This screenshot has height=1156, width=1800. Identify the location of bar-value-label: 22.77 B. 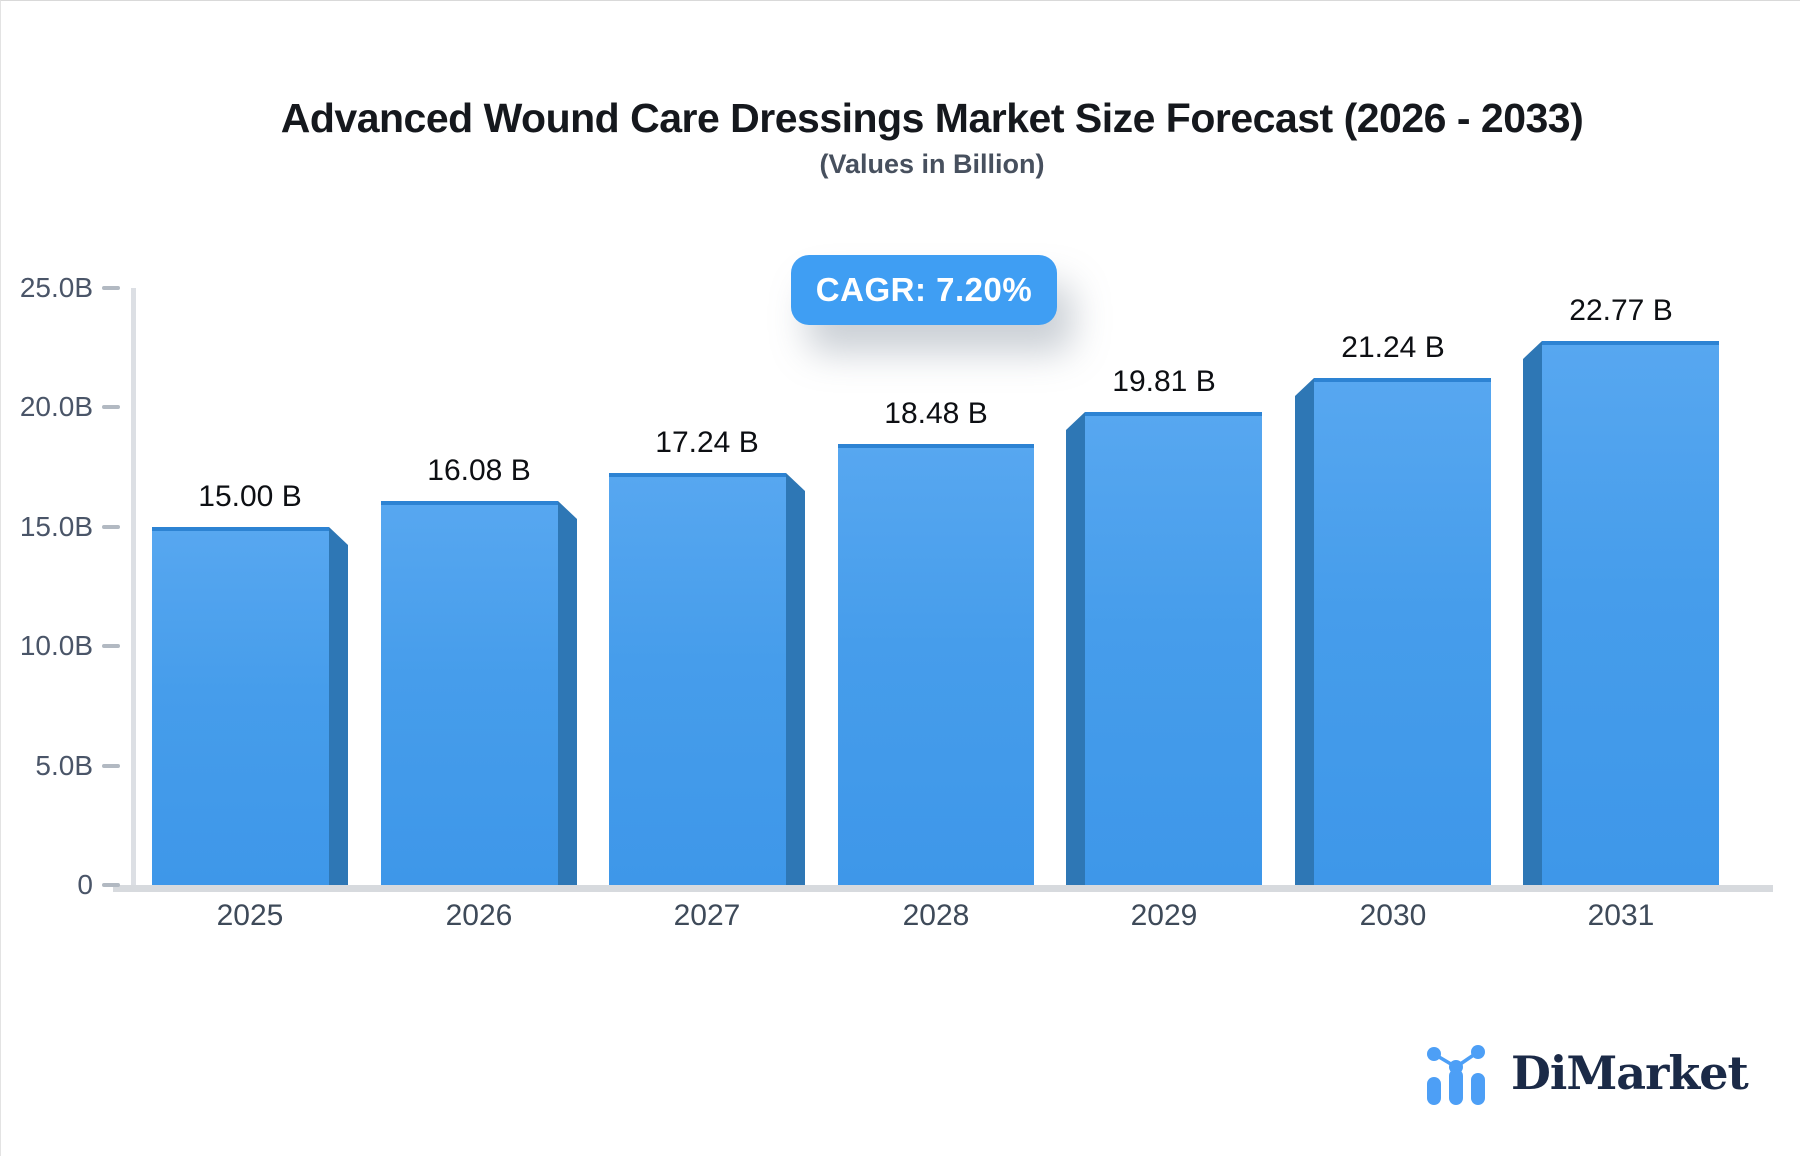
(1621, 310).